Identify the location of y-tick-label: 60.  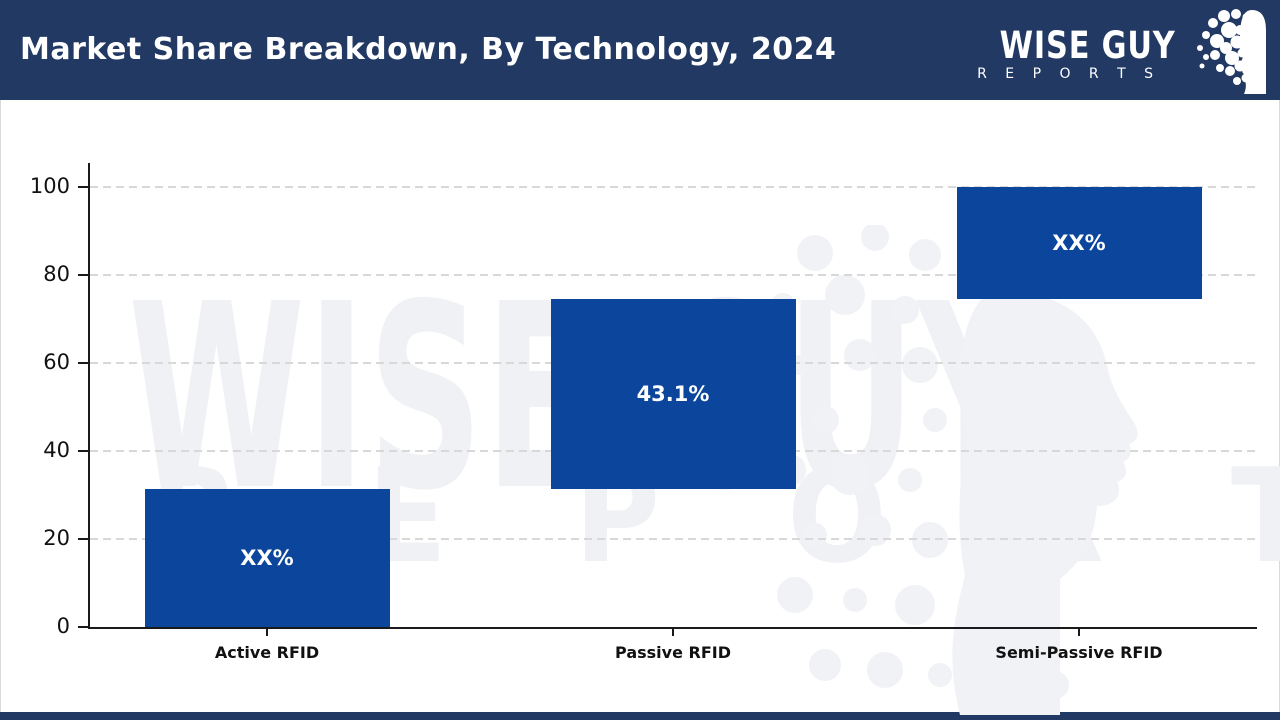
(56, 362).